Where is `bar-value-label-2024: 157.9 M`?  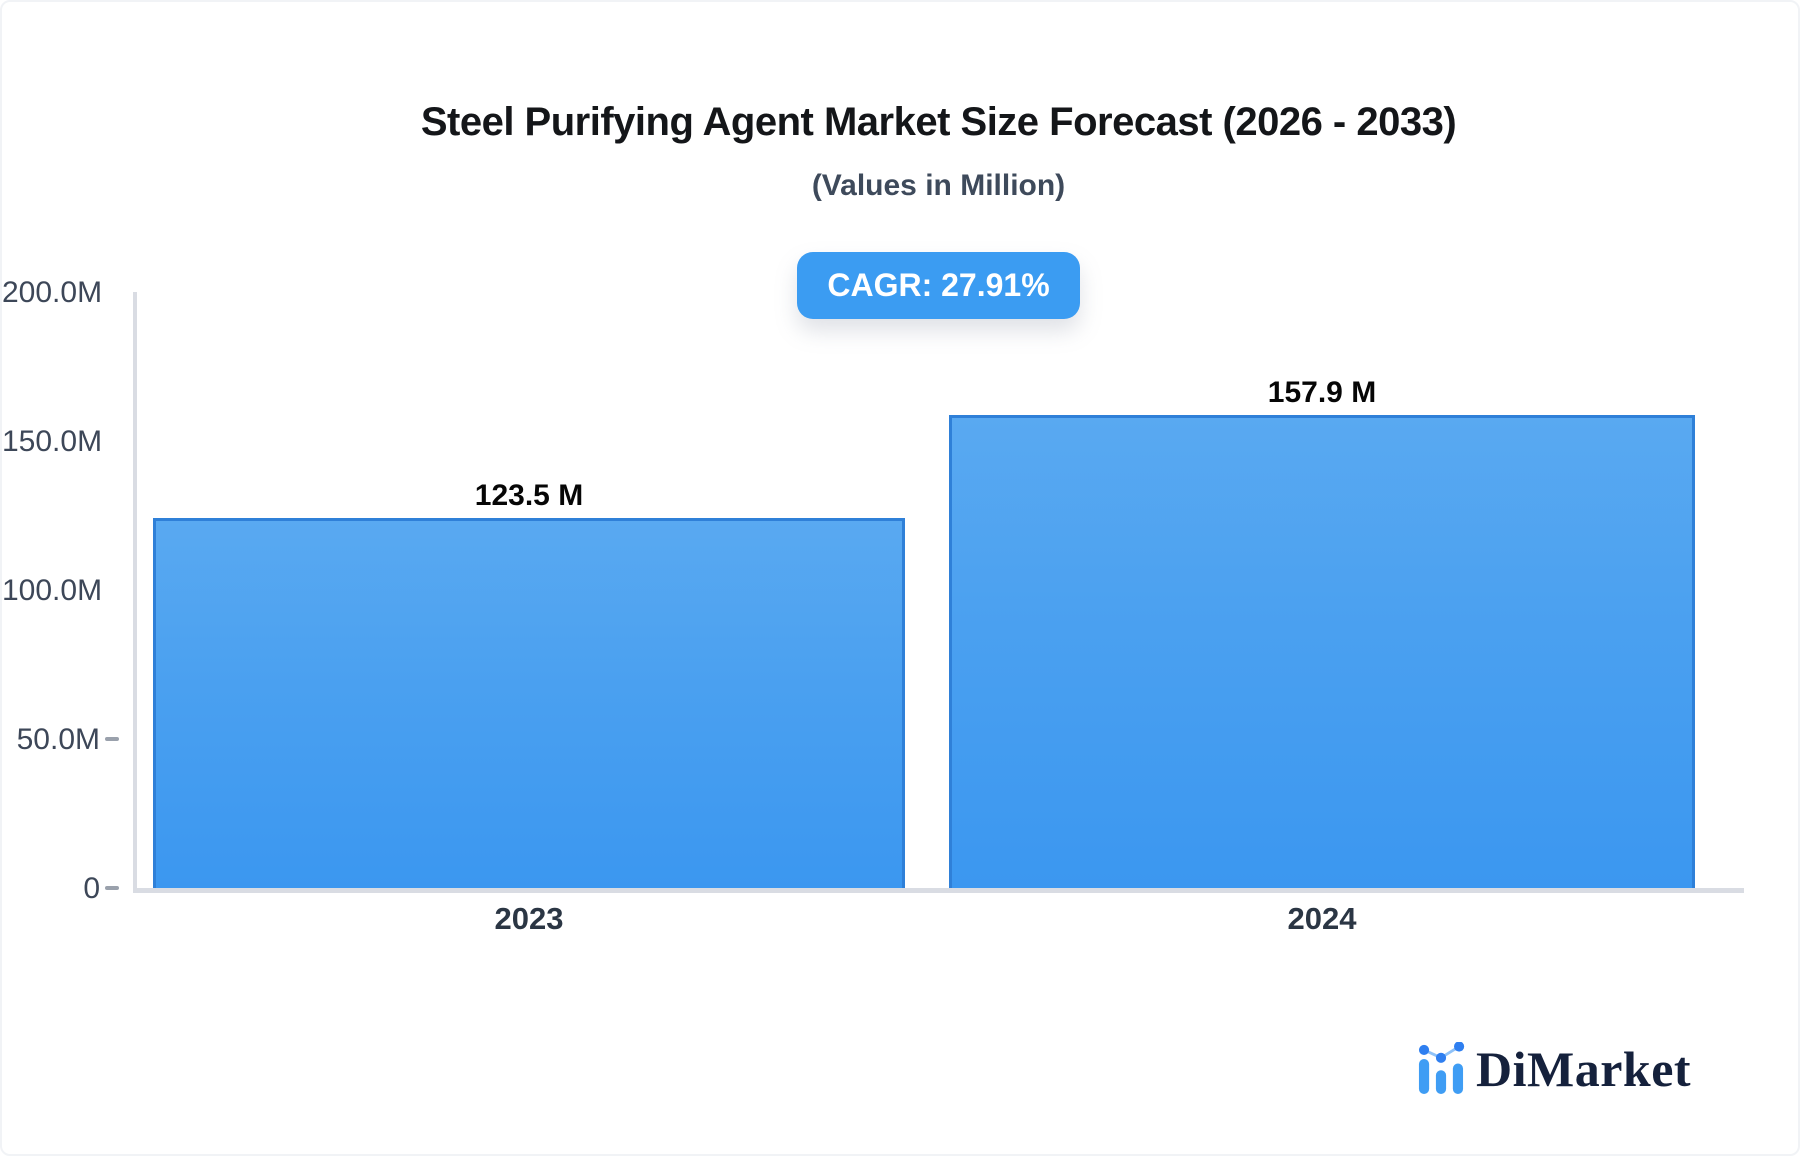
bar-value-label-2024: 157.9 M is located at coordinates (1322, 392).